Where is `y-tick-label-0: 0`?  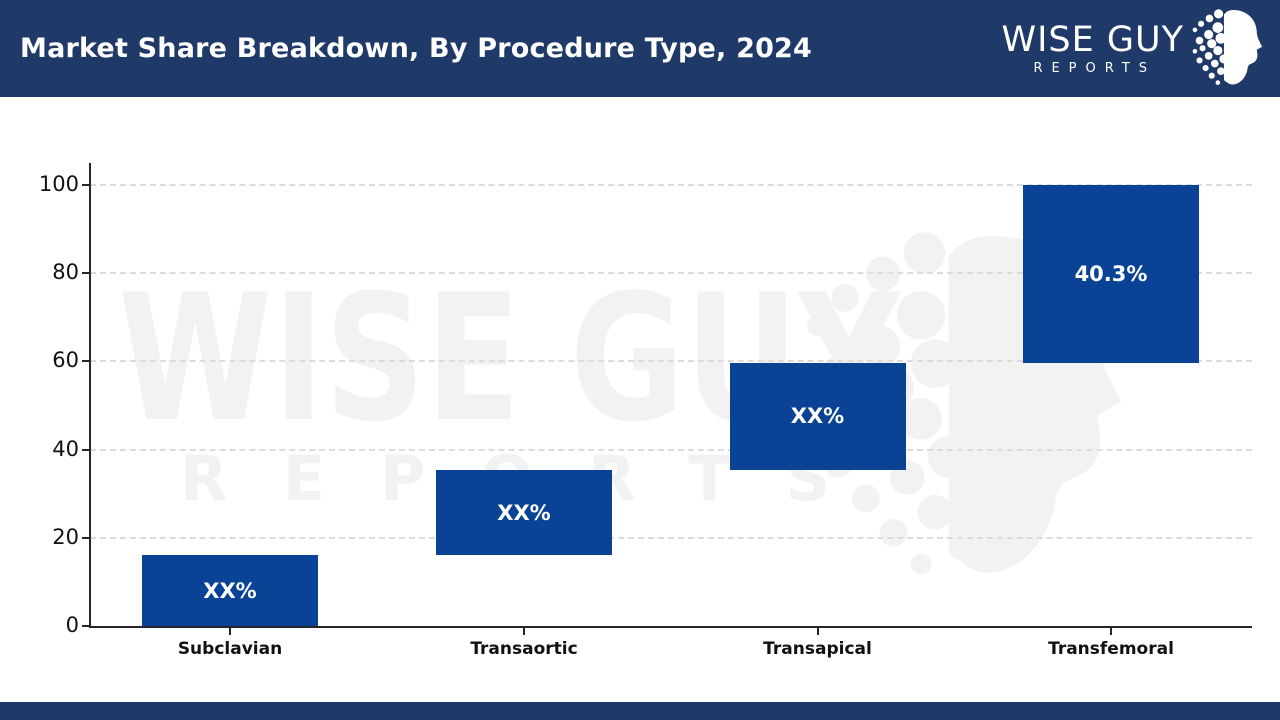
y-tick-label-0: 0 is located at coordinates (72, 625).